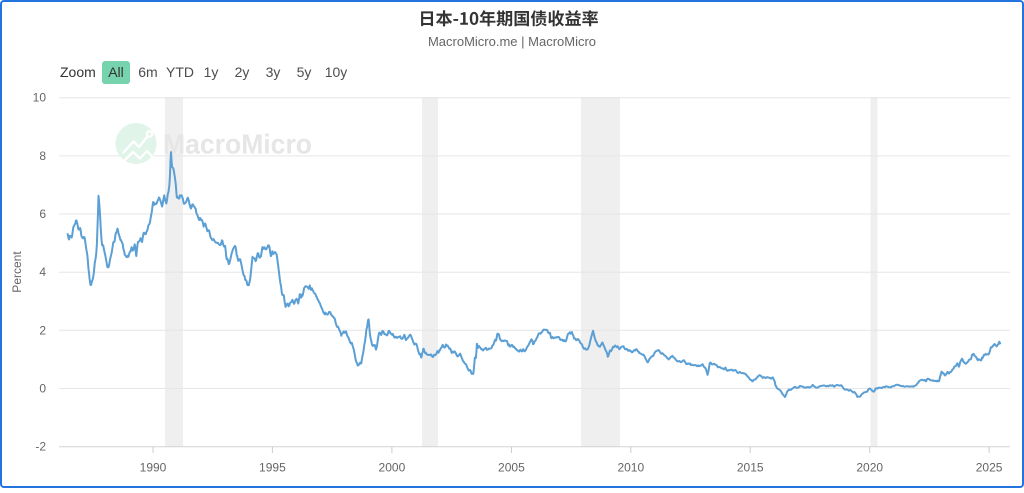  I want to click on svg-text: 2, so click(42, 330).